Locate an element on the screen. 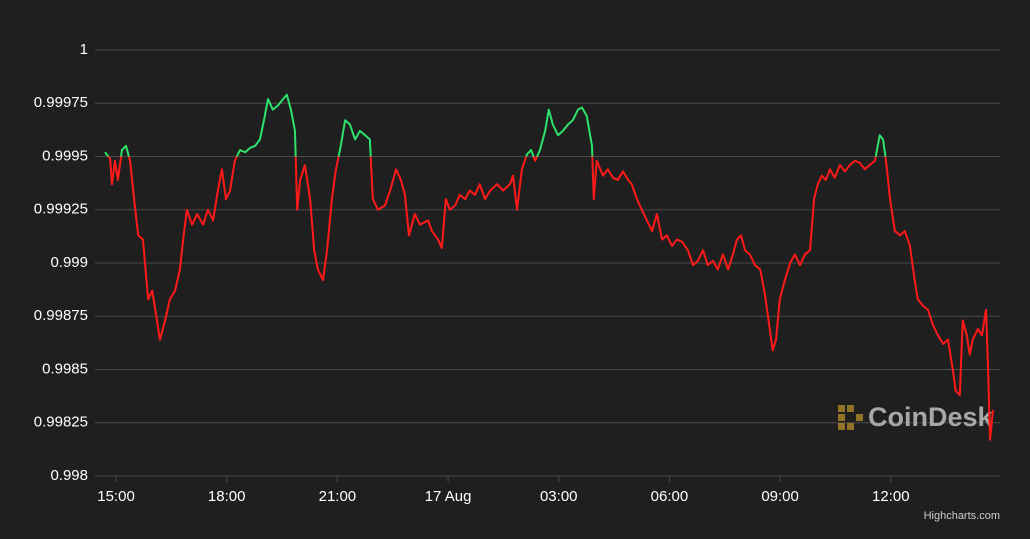  x-tick-label: 09:00 is located at coordinates (780, 496).